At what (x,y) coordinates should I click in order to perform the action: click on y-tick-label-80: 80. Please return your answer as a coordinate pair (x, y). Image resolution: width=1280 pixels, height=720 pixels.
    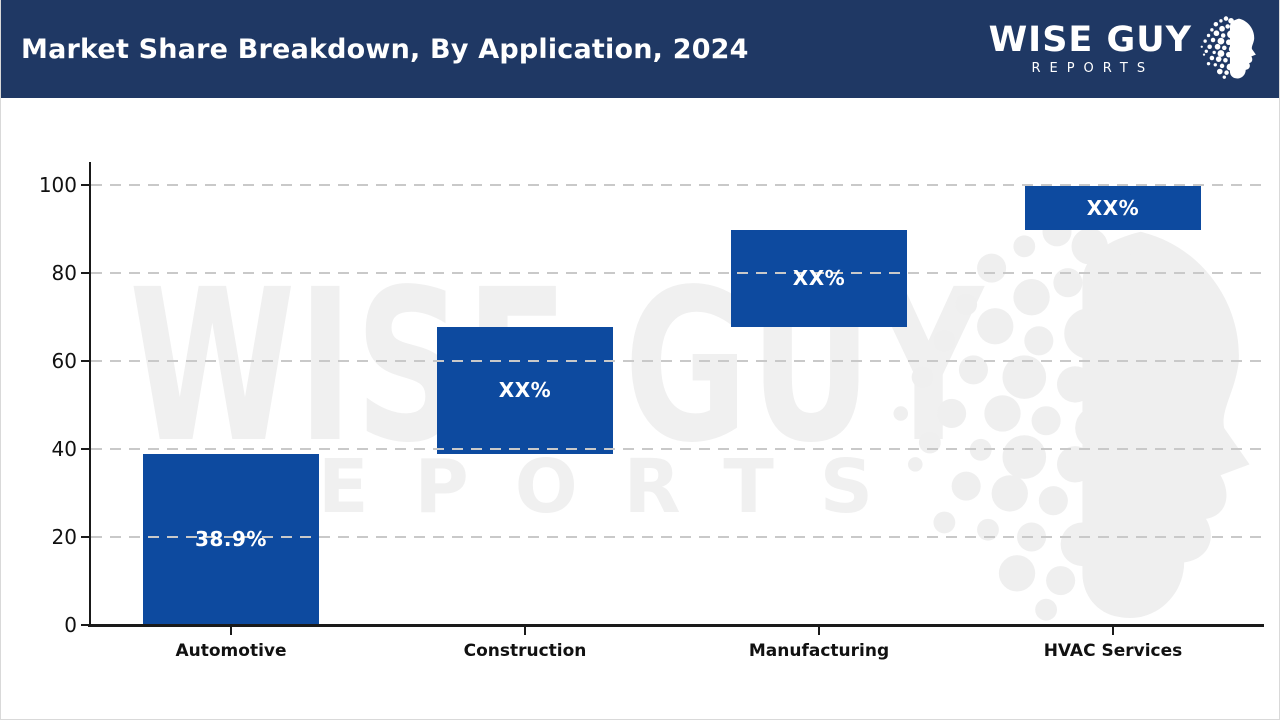
    Looking at the image, I should click on (64, 273).